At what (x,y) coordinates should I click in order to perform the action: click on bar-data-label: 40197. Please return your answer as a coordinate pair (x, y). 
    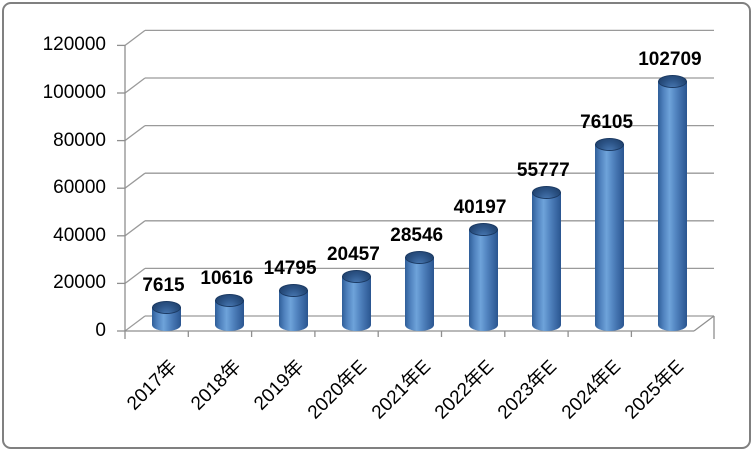
    Looking at the image, I should click on (480, 208).